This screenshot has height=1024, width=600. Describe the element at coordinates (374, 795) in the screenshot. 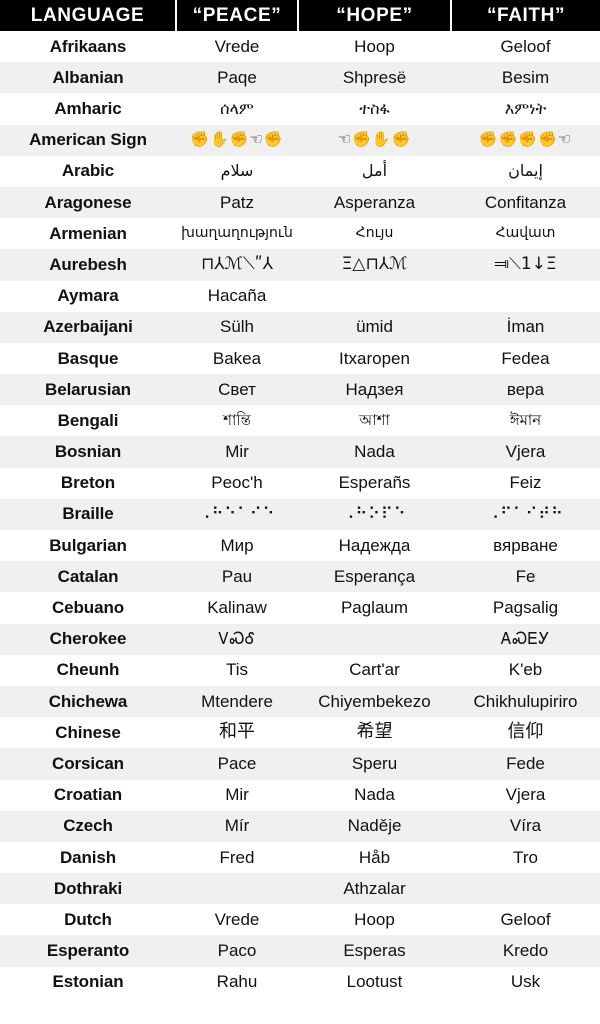

I see `hope-translation-cell: Nada` at that location.